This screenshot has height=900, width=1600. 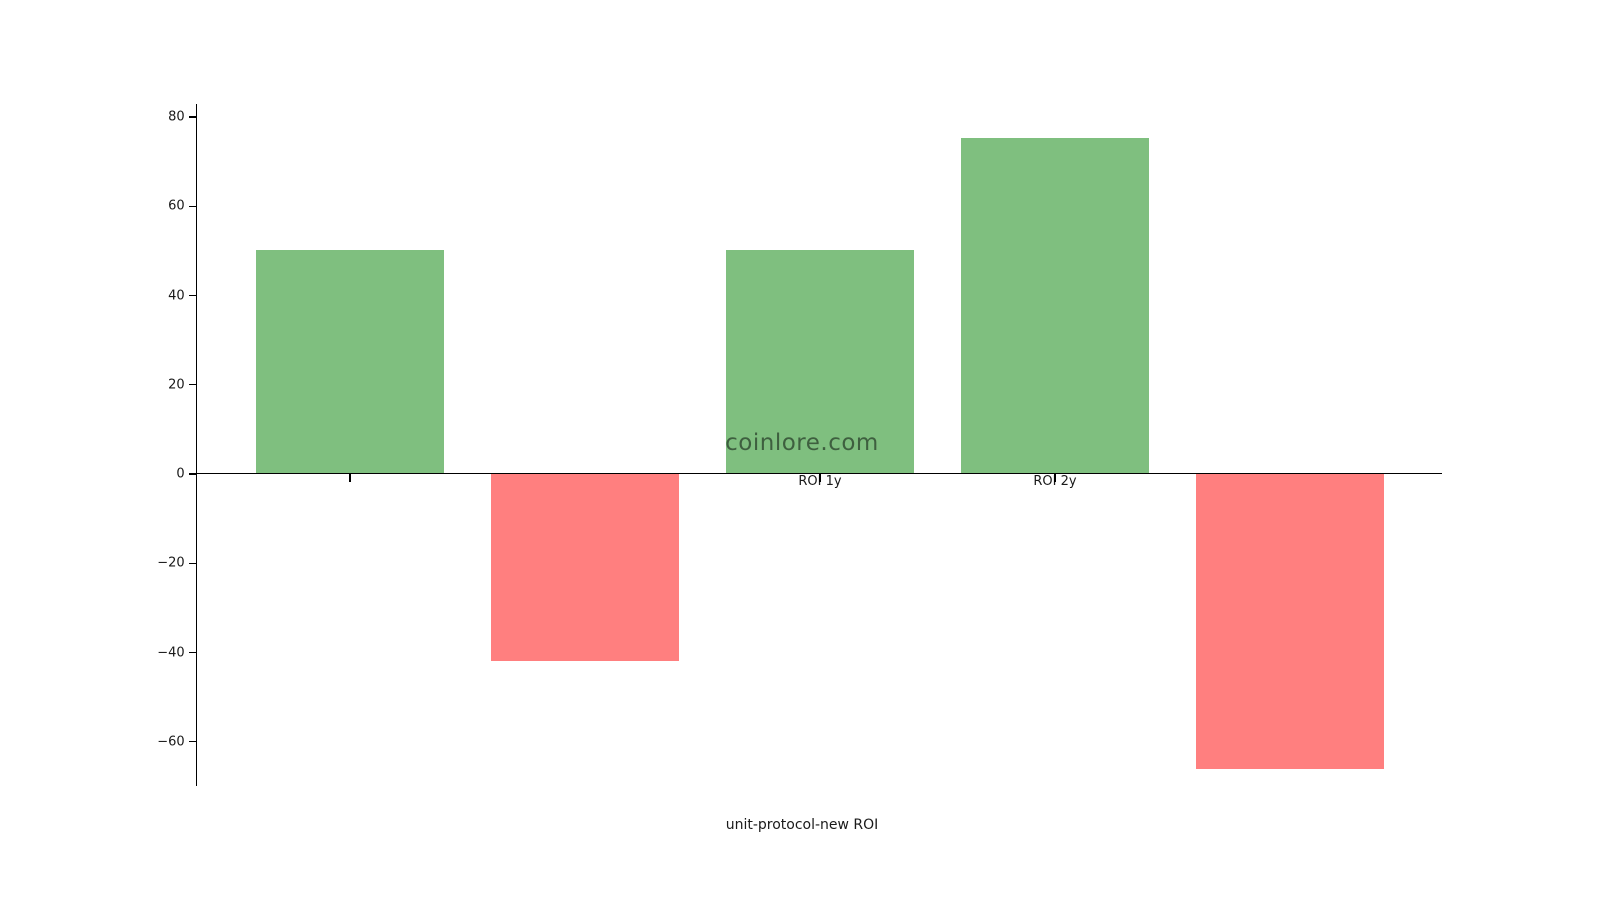 What do you see at coordinates (196, 445) in the screenshot?
I see `y-axis-spine` at bounding box center [196, 445].